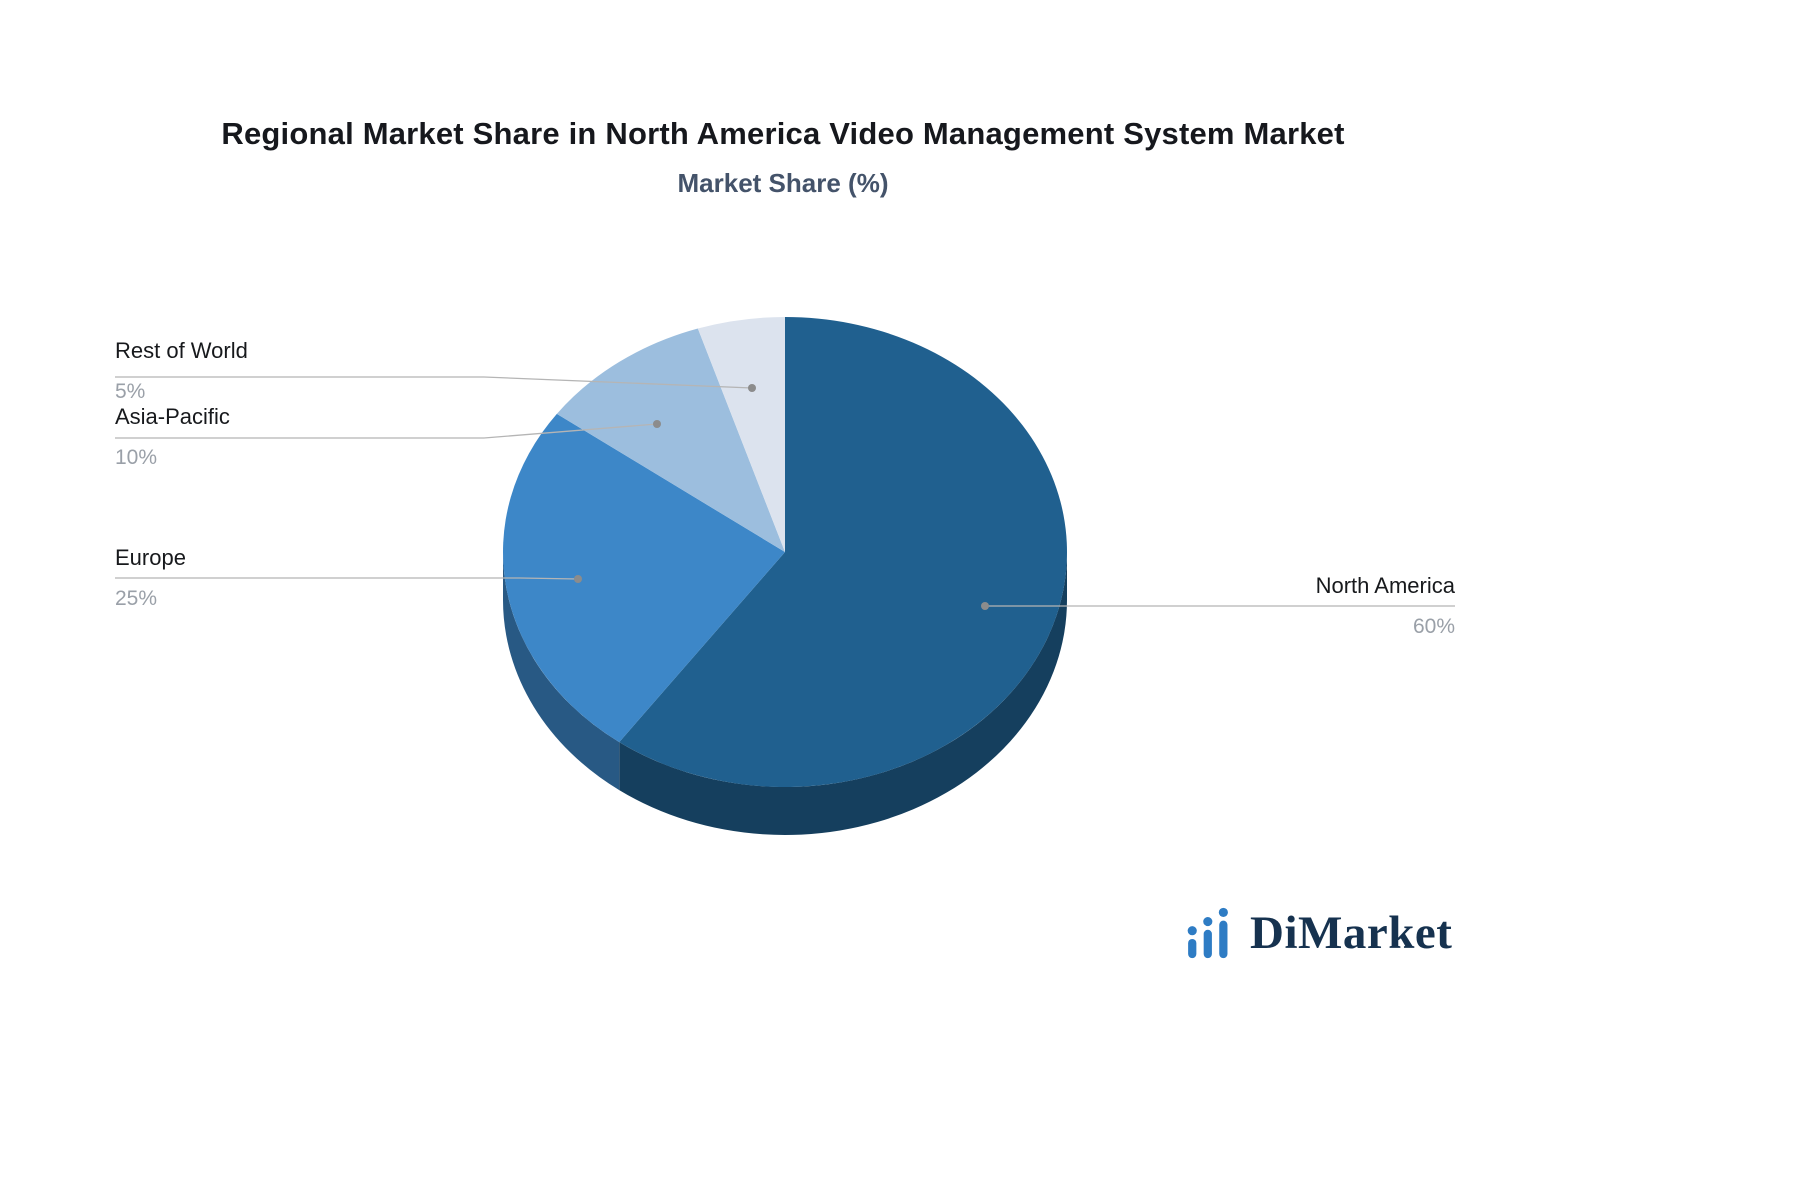 This screenshot has height=1196, width=1800. What do you see at coordinates (643, 578) in the screenshot?
I see `pie-slice-europe` at bounding box center [643, 578].